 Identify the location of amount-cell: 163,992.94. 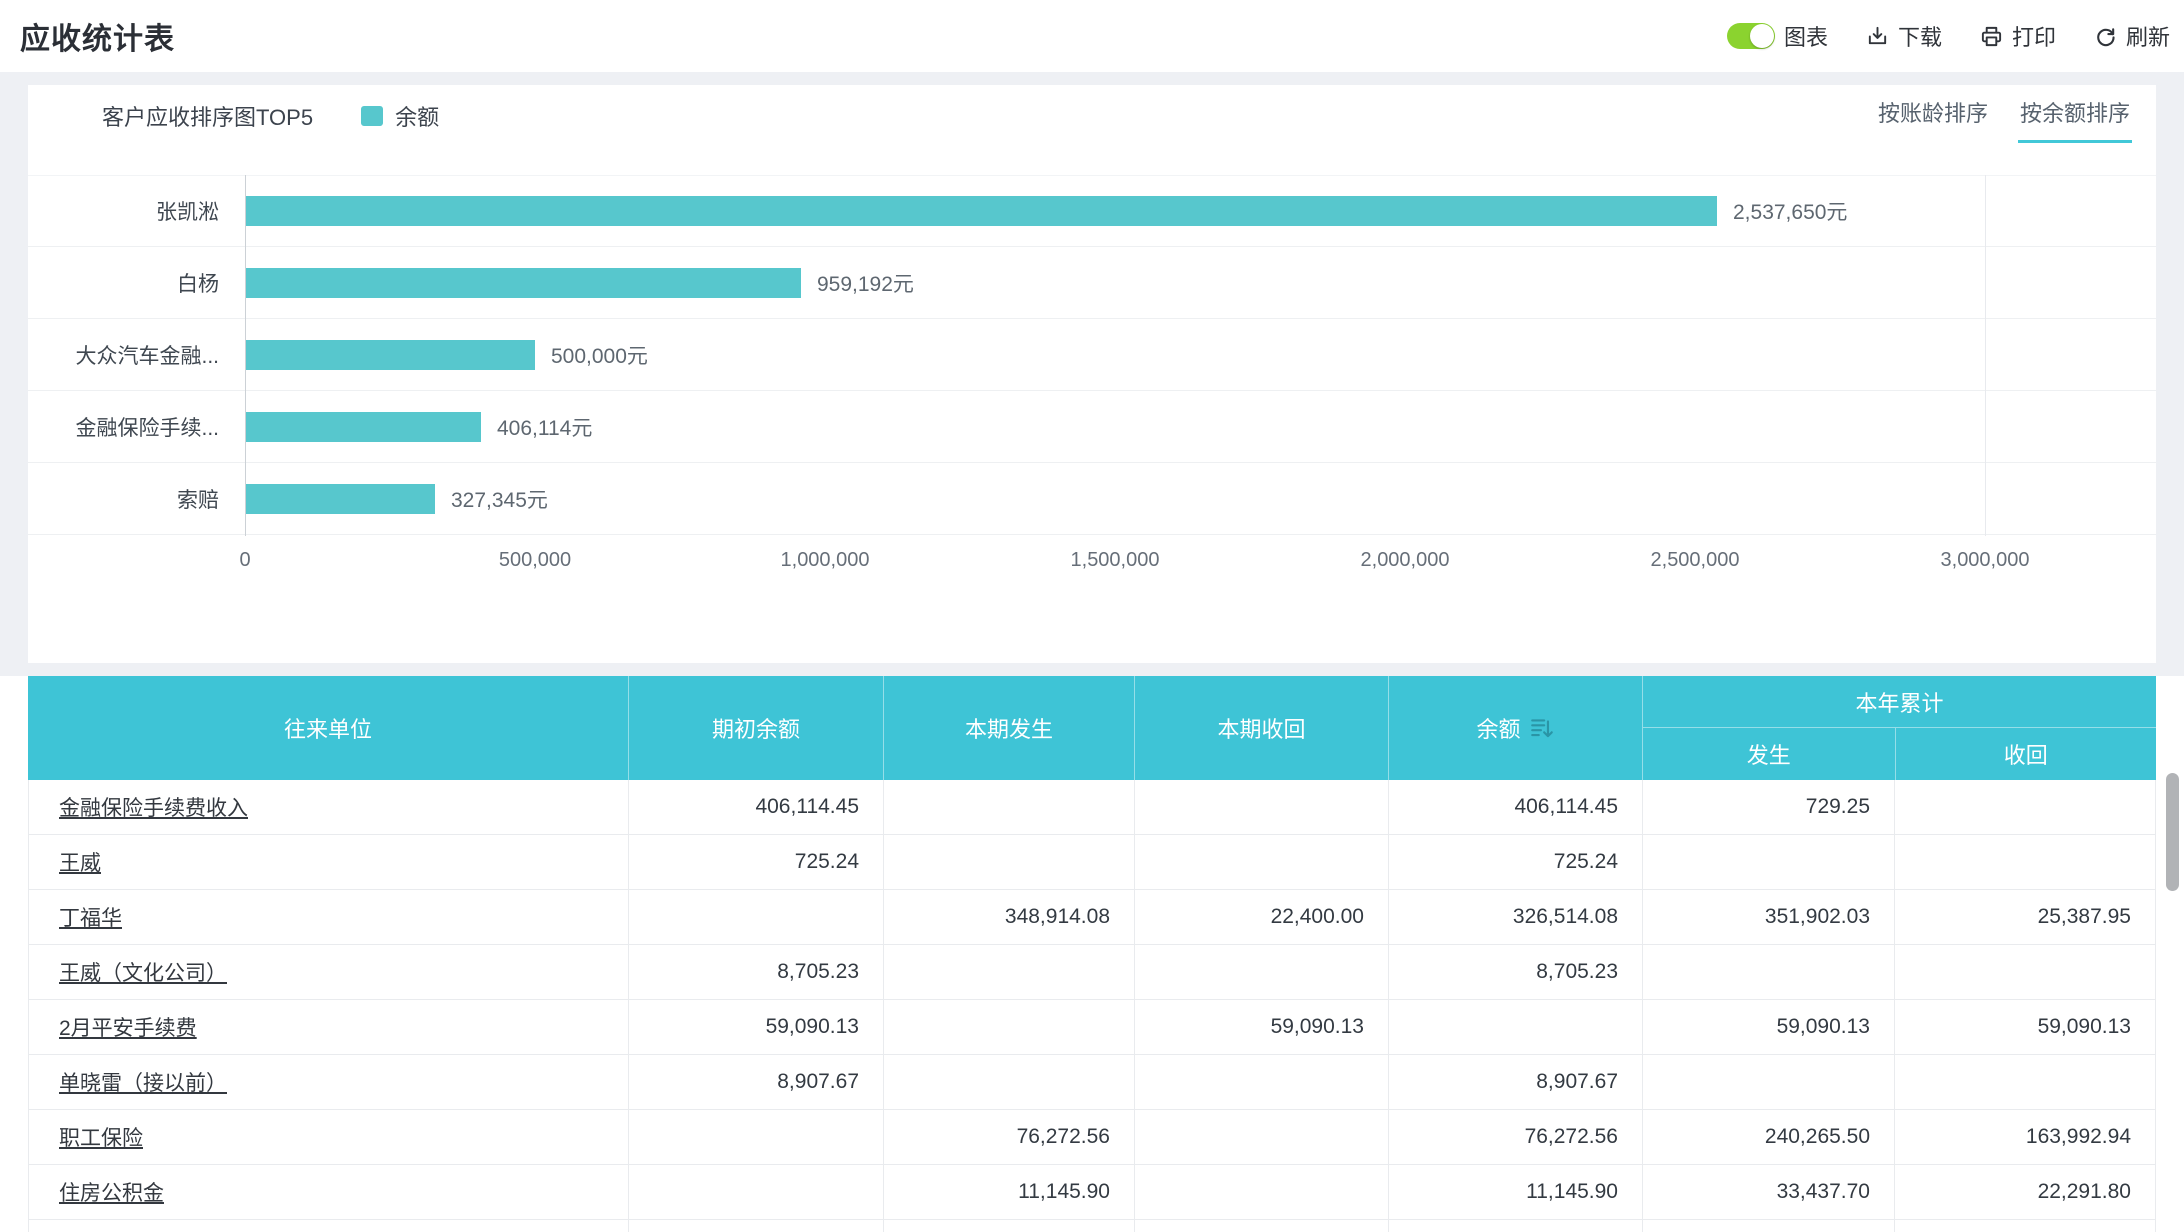
(2024, 1137).